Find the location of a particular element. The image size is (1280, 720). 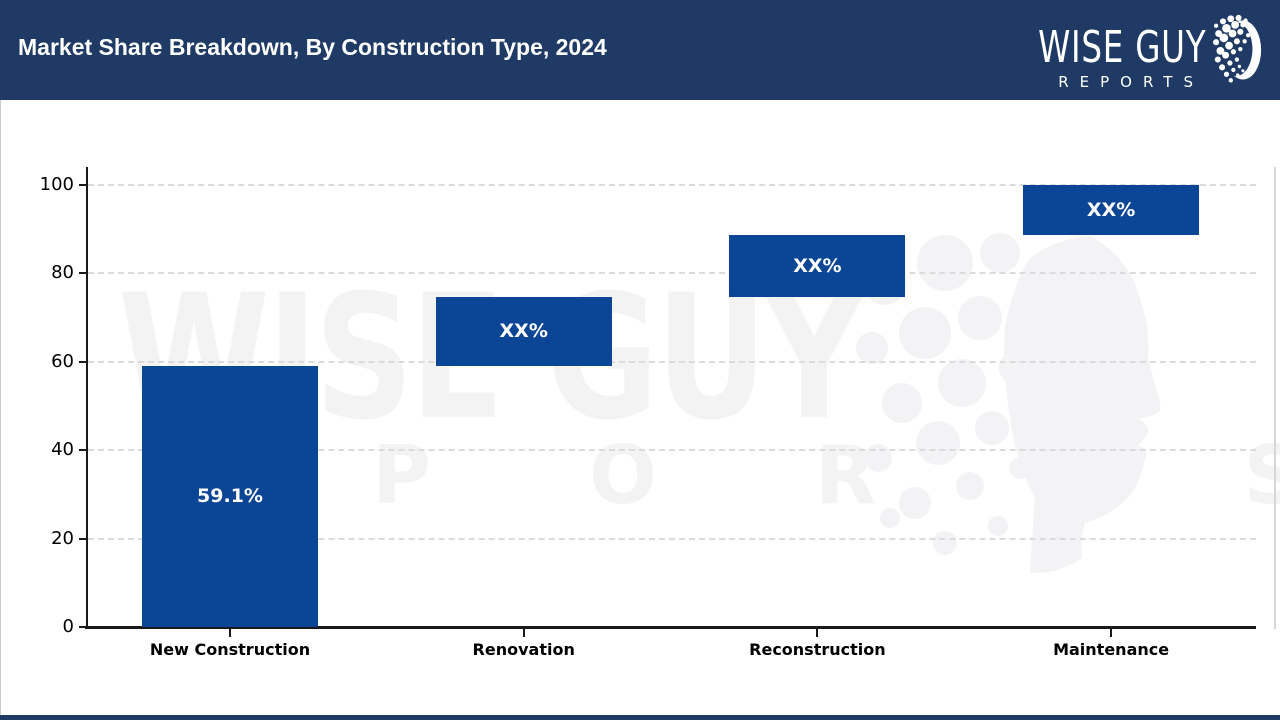

x-category-label: Reconstruction is located at coordinates (817, 649).